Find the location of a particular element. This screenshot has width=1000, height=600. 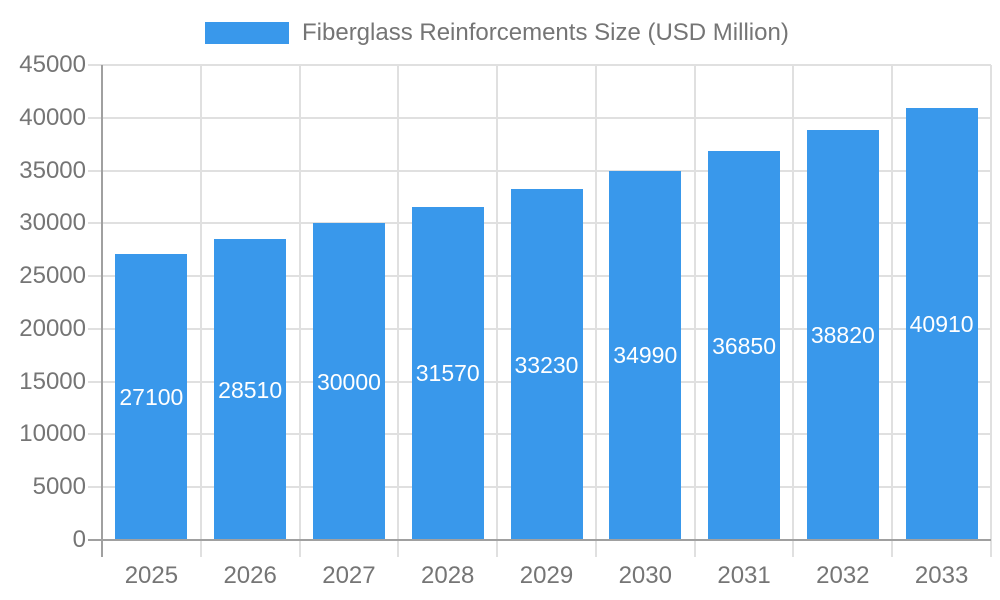

bar-value-label: 40910 is located at coordinates (941, 324).